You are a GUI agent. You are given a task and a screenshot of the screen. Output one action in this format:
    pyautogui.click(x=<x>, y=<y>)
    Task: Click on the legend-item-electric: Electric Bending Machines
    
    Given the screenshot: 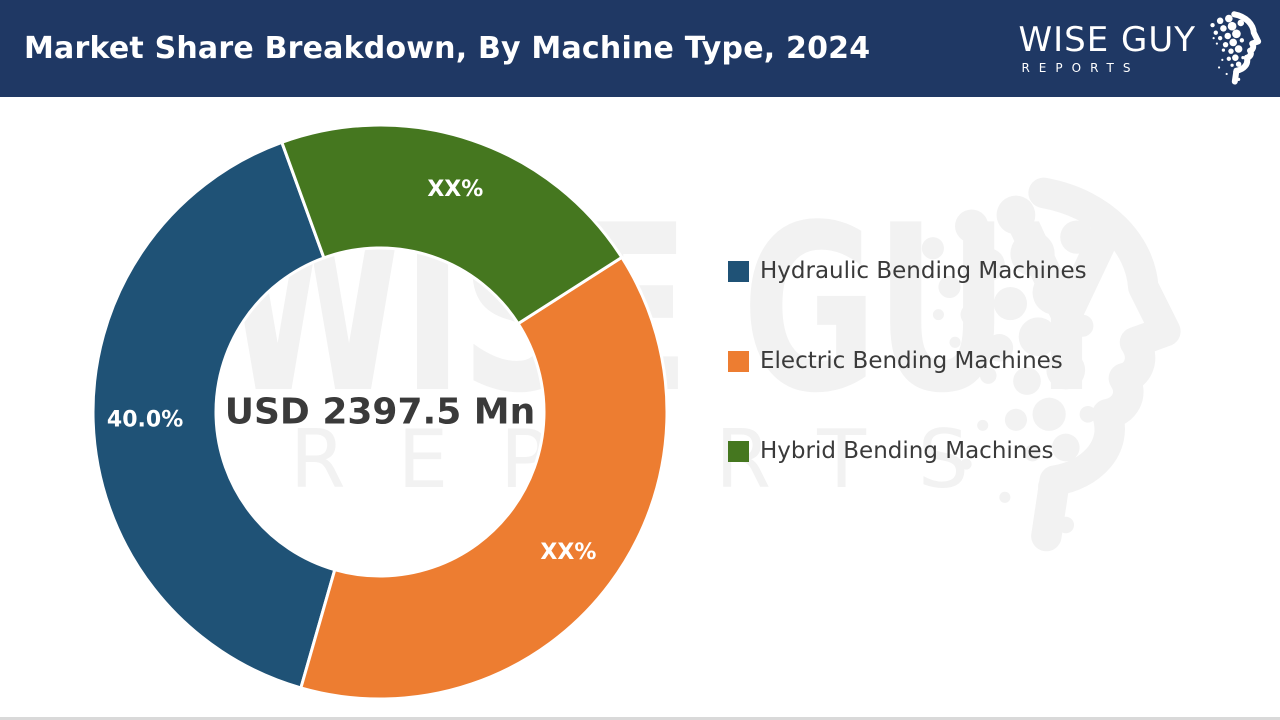 What is the action you would take?
    pyautogui.click(x=907, y=361)
    